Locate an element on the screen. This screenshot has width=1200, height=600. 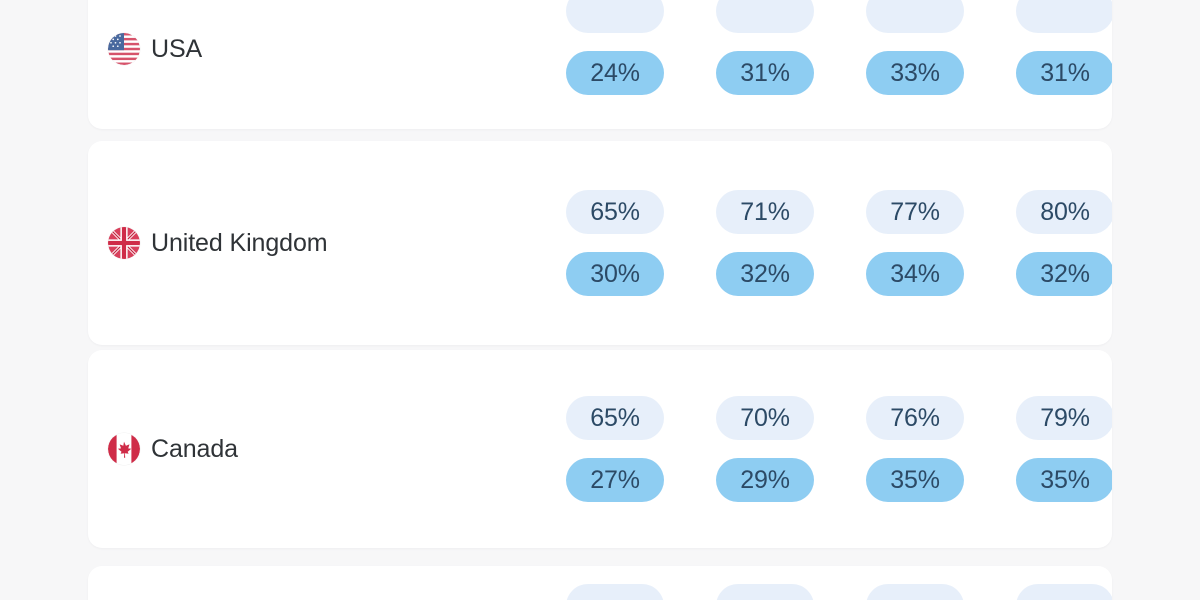
value-grid-canada: 65% 70% 76% 79% 27% 29% 35% 35% is located at coordinates (826, 449).